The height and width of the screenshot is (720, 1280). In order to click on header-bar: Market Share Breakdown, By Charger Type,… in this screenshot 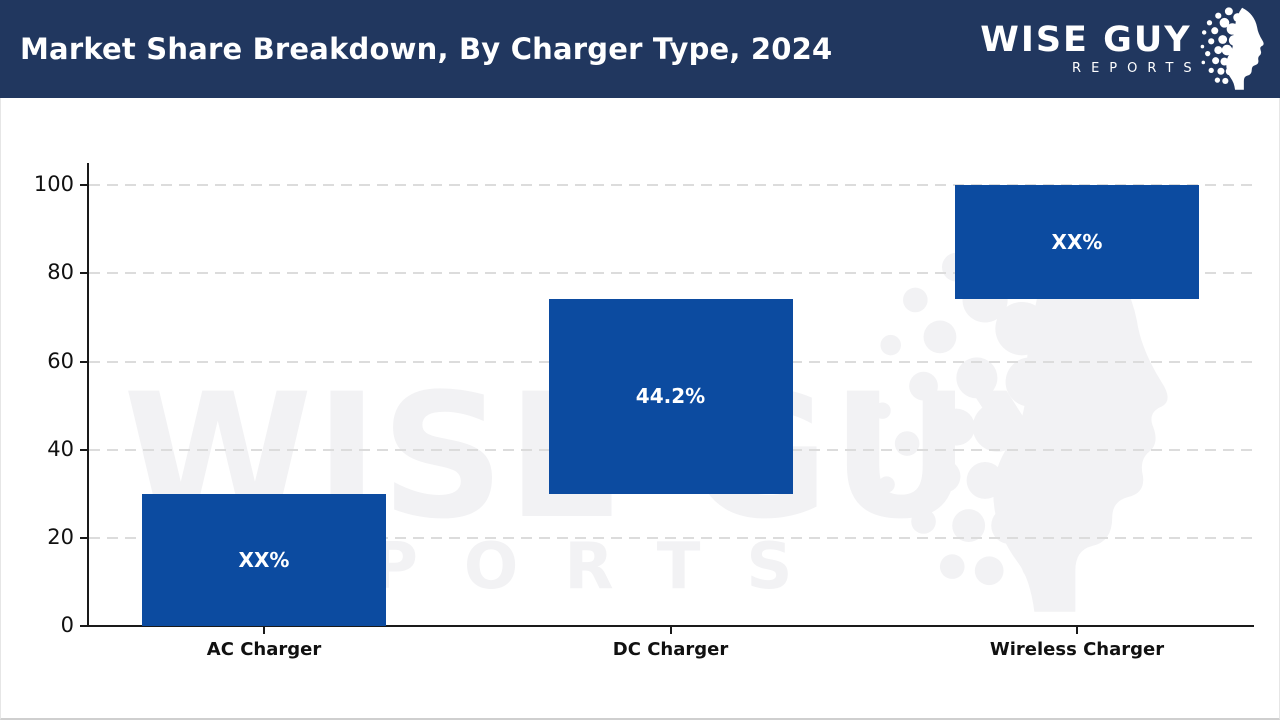, I will do `click(640, 49)`.